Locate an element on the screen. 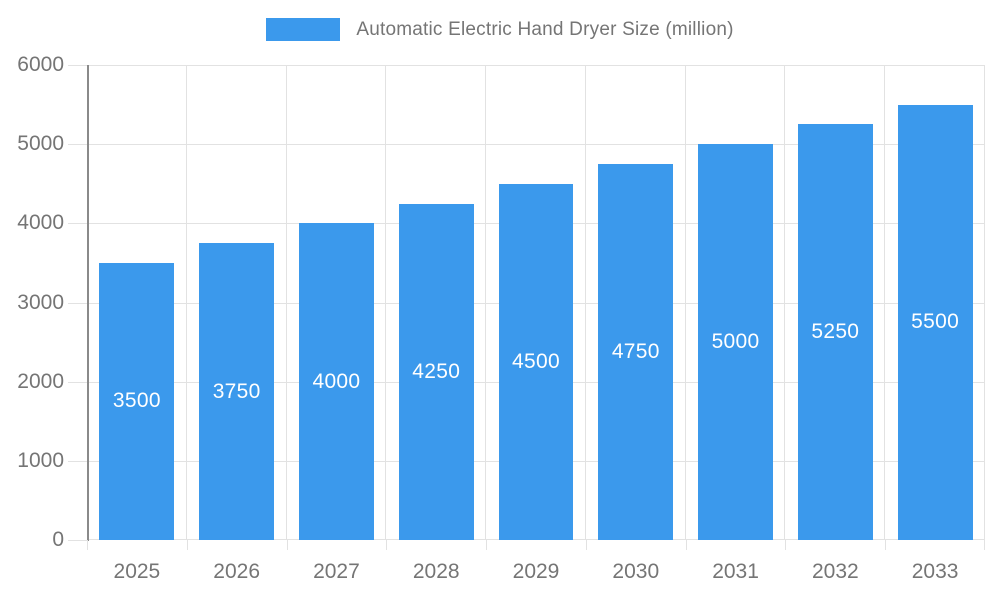  y-tick-label: 4000 is located at coordinates (40, 223).